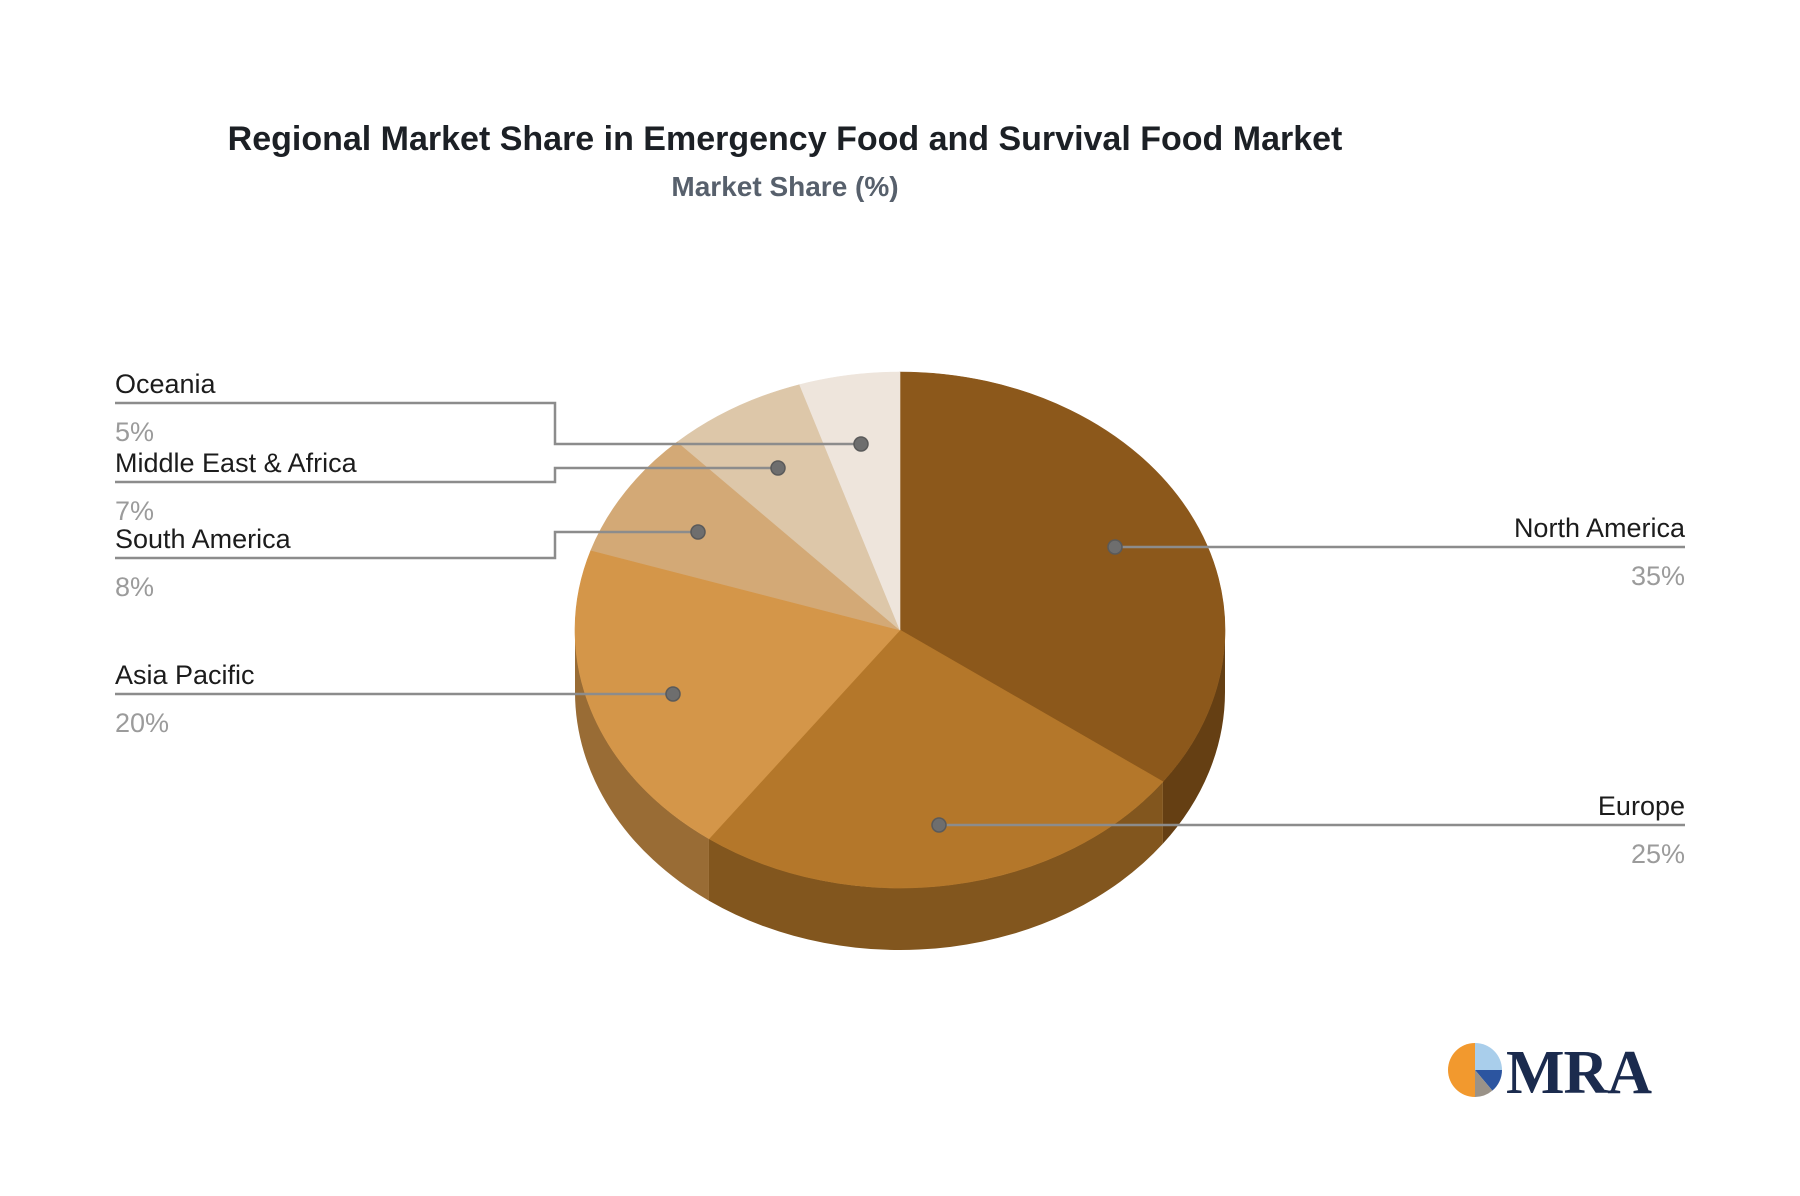 The height and width of the screenshot is (1196, 1800). I want to click on brand-logo-text: MRA, so click(1579, 1073).